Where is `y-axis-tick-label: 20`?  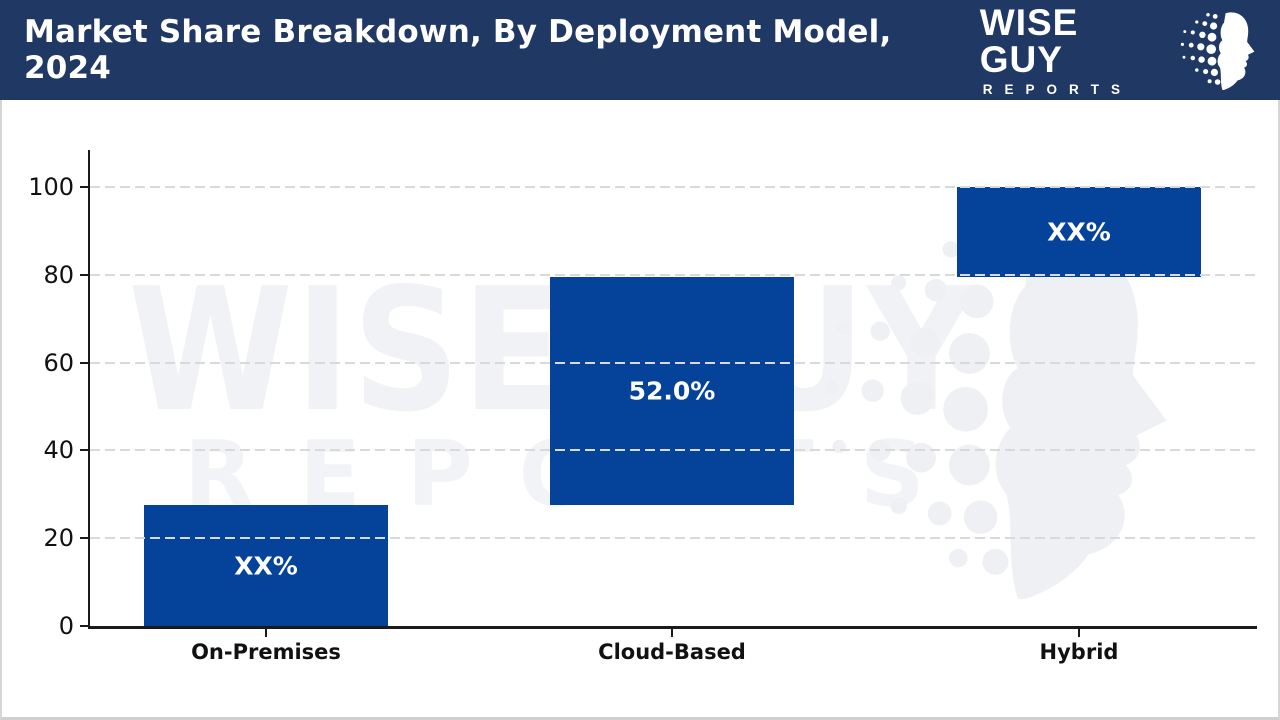 y-axis-tick-label: 20 is located at coordinates (58, 538).